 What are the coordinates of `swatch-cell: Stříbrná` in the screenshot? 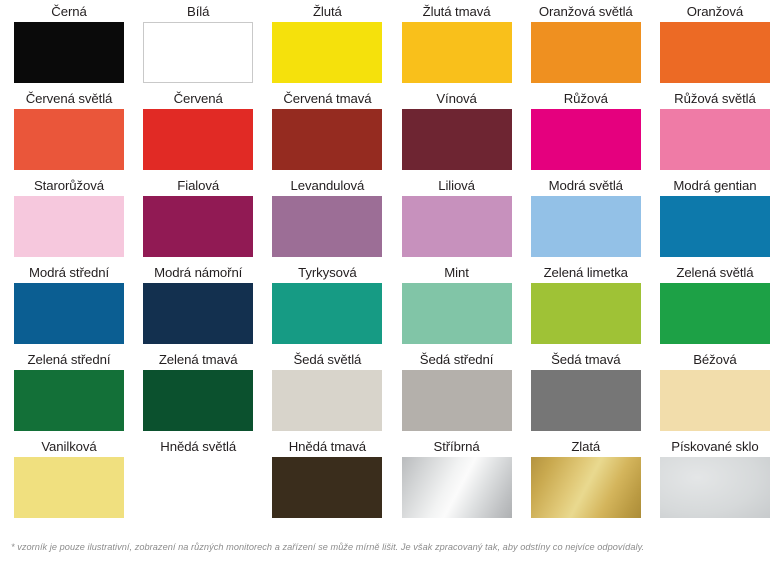 It's located at (457, 482).